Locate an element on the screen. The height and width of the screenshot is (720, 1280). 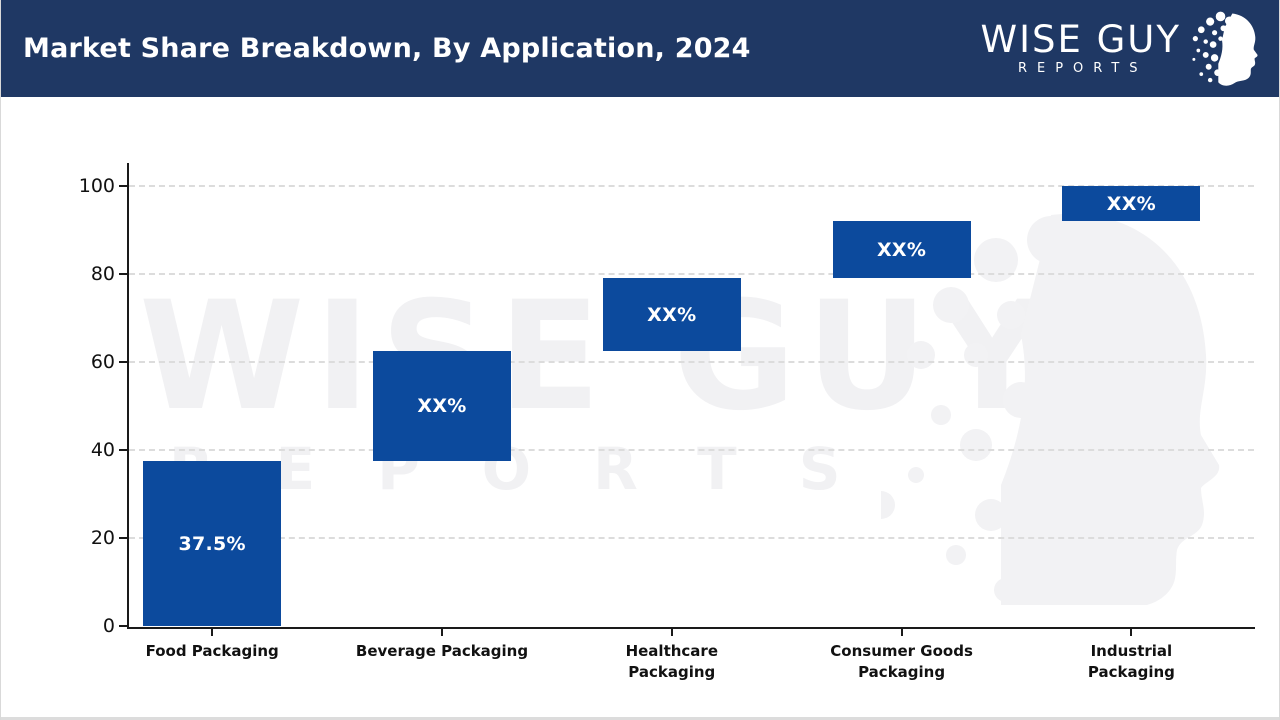
x-axis-line is located at coordinates (691, 628).